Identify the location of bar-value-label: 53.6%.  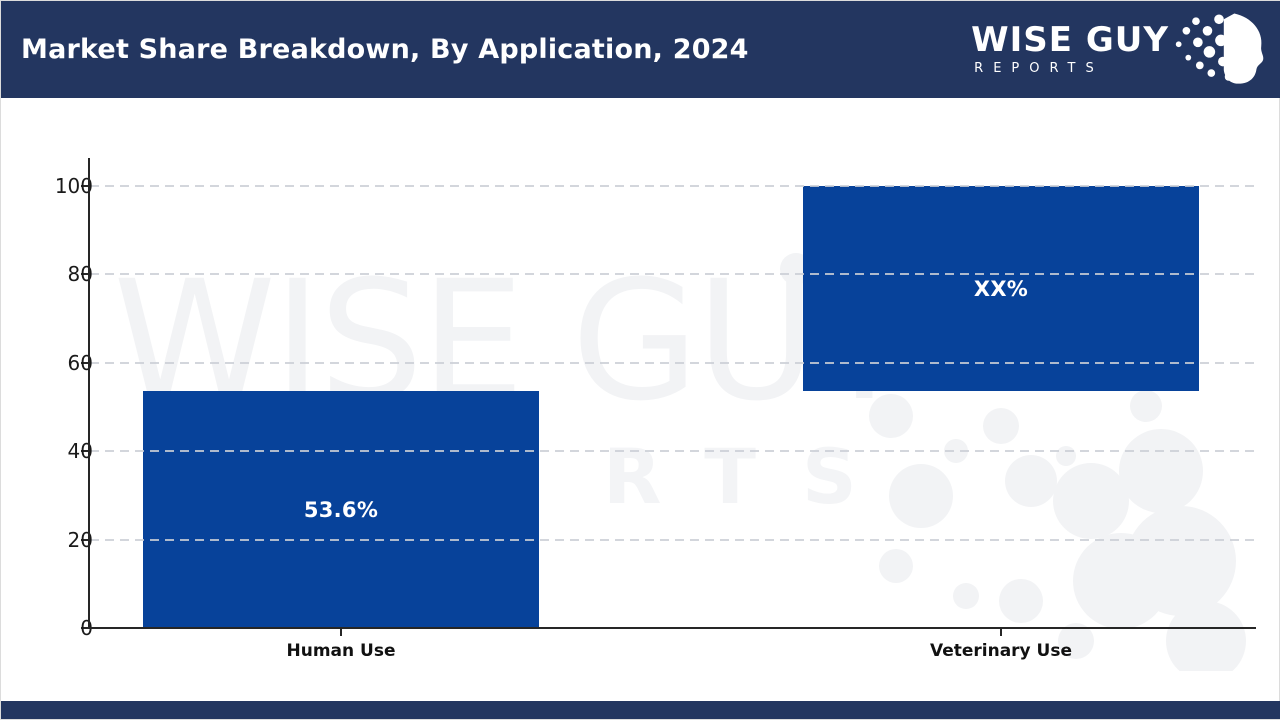
(341, 509).